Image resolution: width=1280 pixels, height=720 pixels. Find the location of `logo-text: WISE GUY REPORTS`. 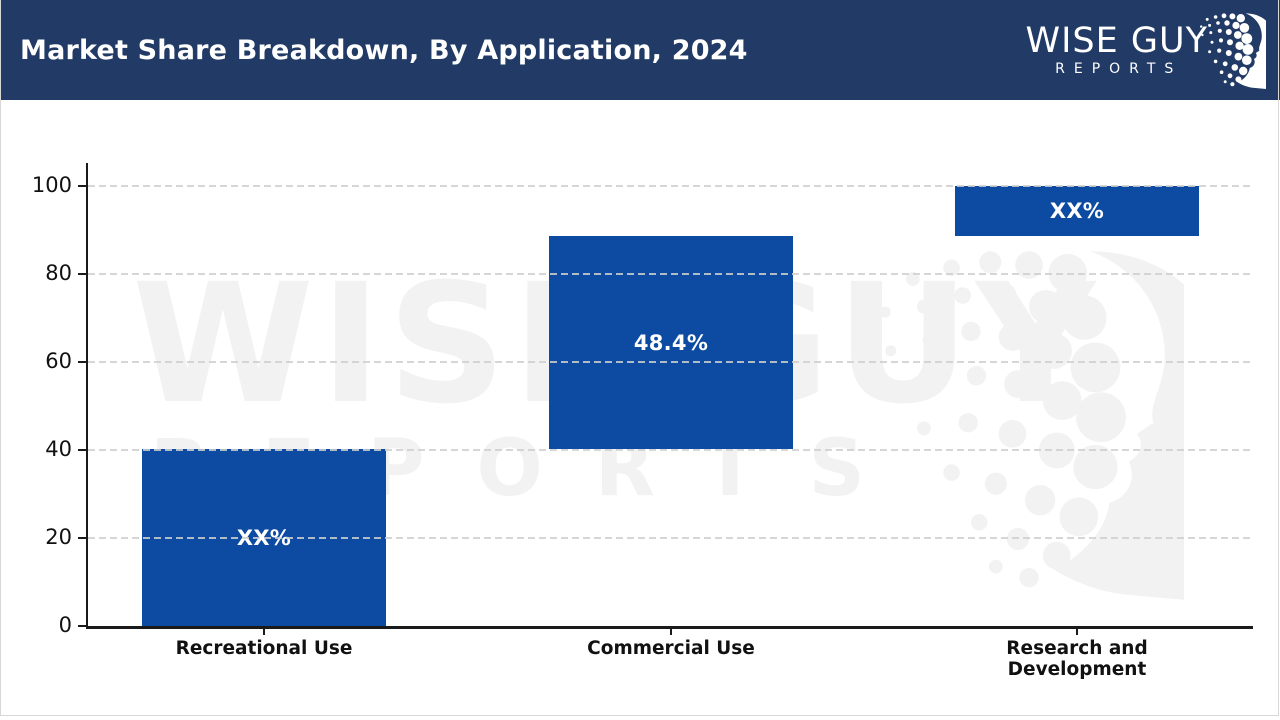

logo-text: WISE GUY REPORTS is located at coordinates (1116, 49).